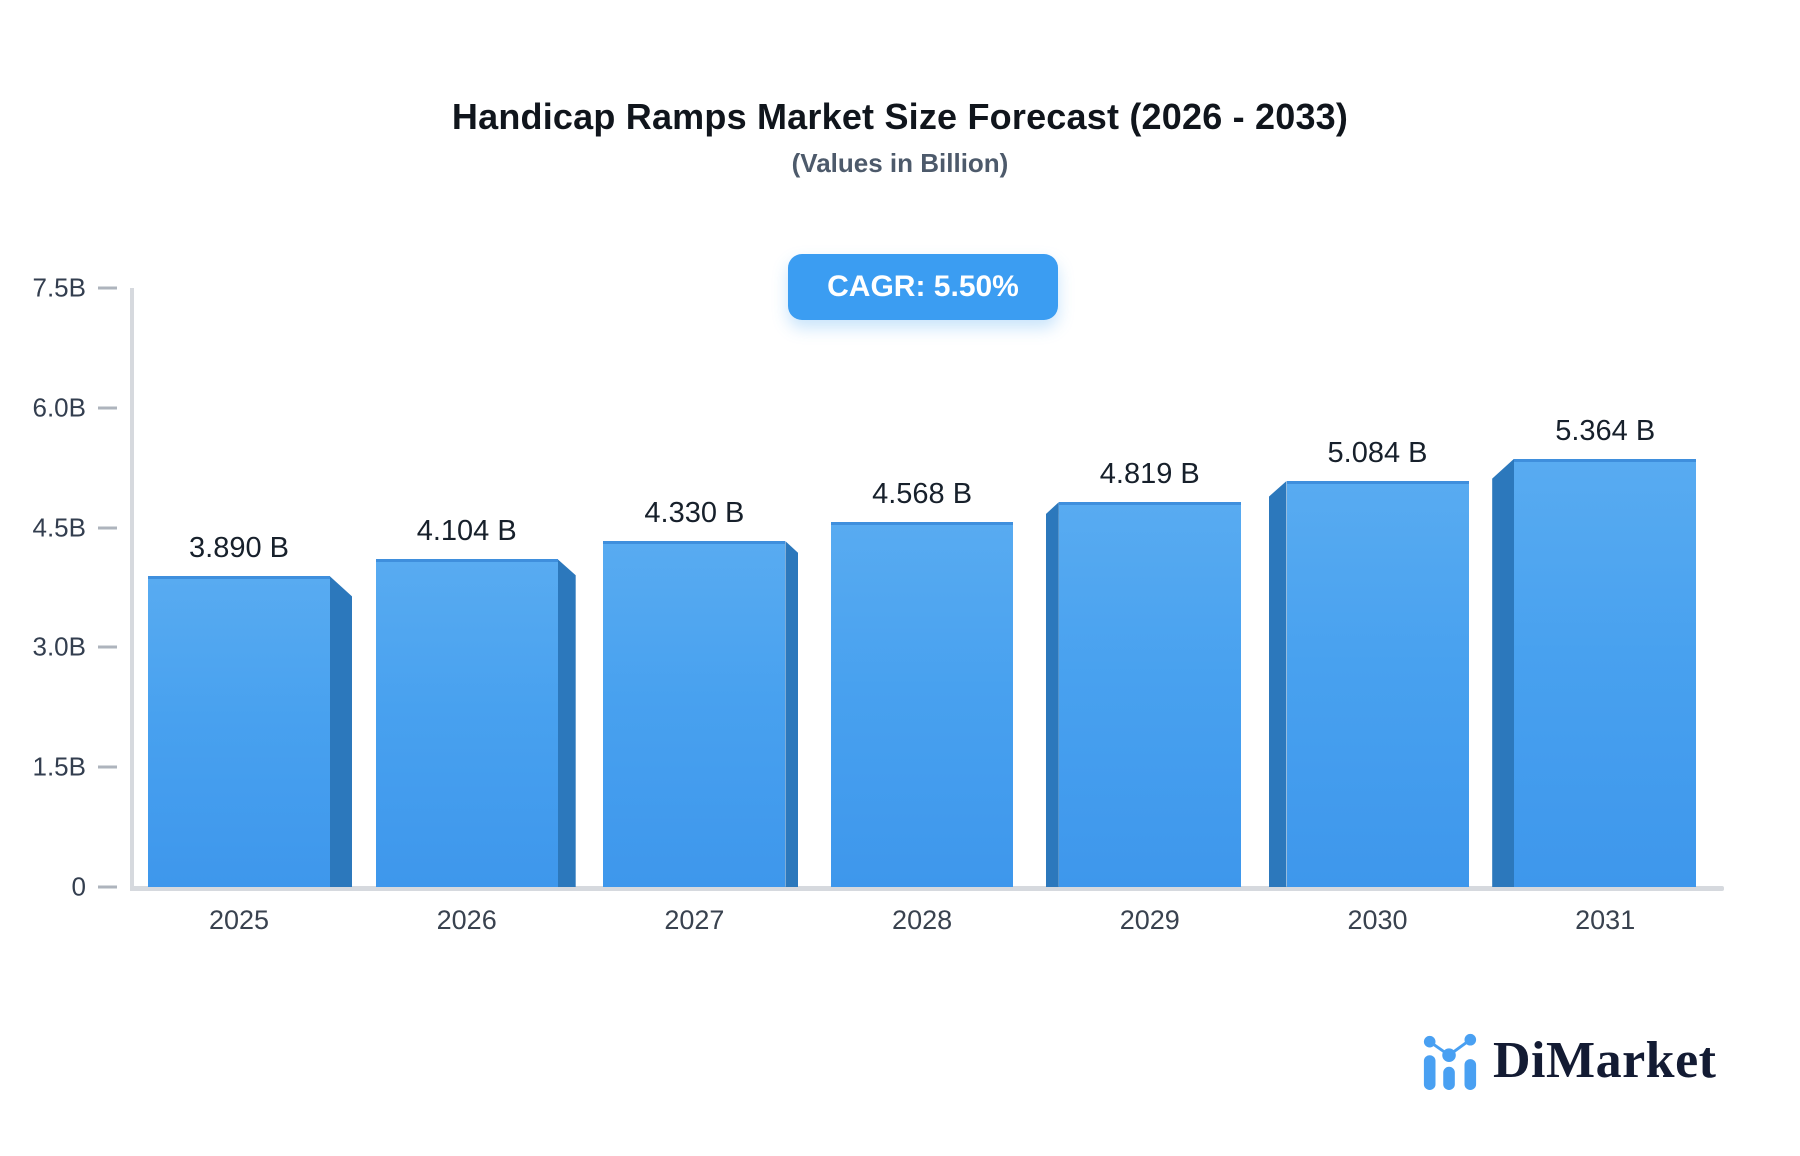 This screenshot has width=1800, height=1156. Describe the element at coordinates (1605, 430) in the screenshot. I see `bar-value-label: 5.364 B` at that location.